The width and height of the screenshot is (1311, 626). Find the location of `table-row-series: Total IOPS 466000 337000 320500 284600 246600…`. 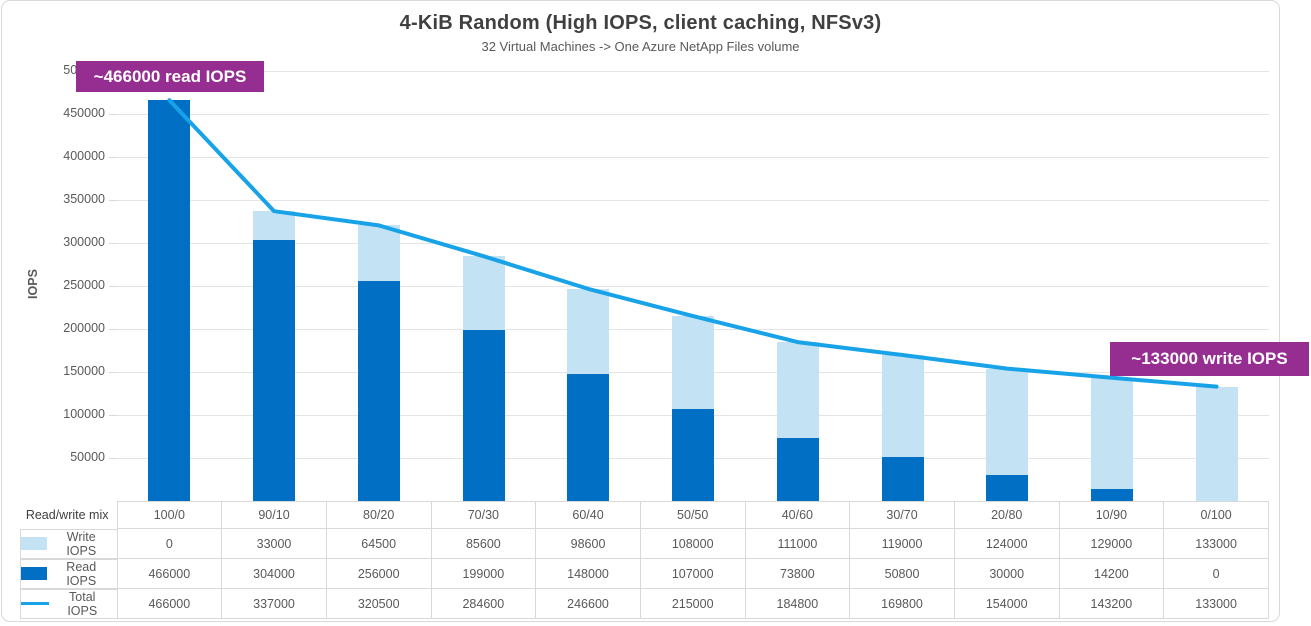

table-row-series: Total IOPS 466000 337000 320500 284600 246600… is located at coordinates (635, 603).